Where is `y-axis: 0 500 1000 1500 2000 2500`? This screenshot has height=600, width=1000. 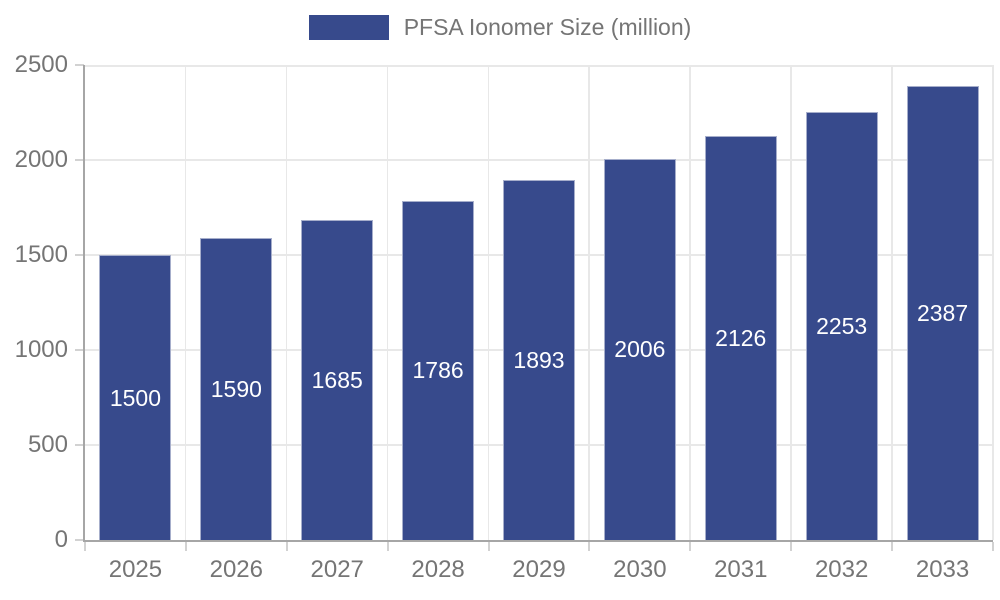 y-axis: 0 500 1000 1500 2000 2500 is located at coordinates (42, 300).